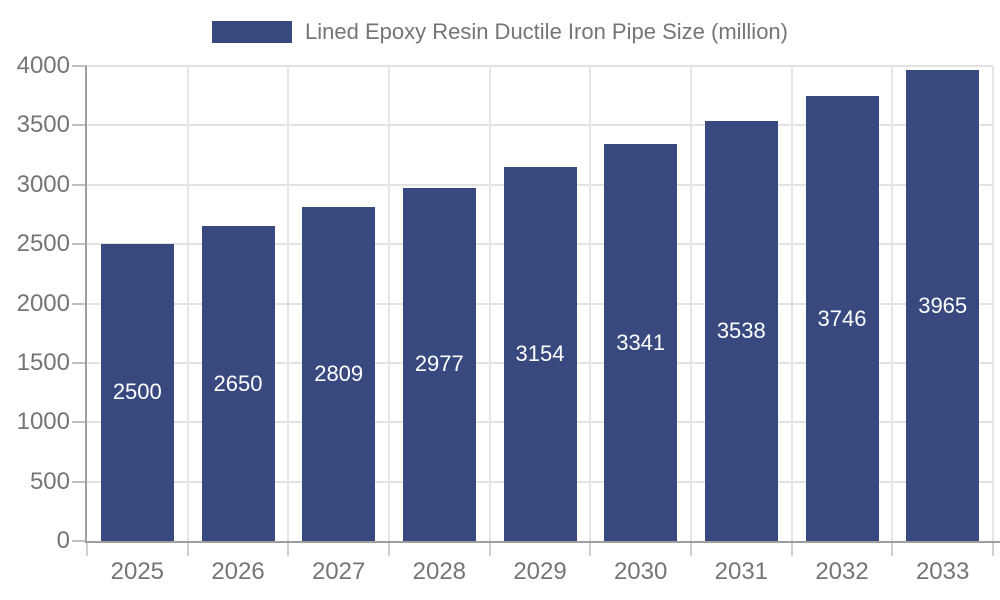  What do you see at coordinates (542, 542) in the screenshot?
I see `x-axis-line` at bounding box center [542, 542].